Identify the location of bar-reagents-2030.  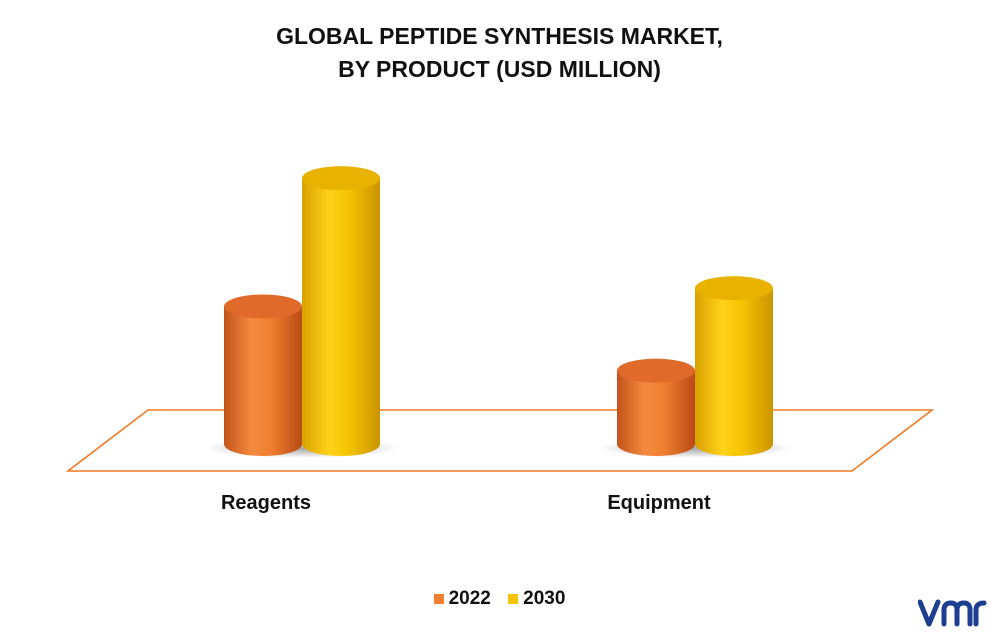
(341, 311).